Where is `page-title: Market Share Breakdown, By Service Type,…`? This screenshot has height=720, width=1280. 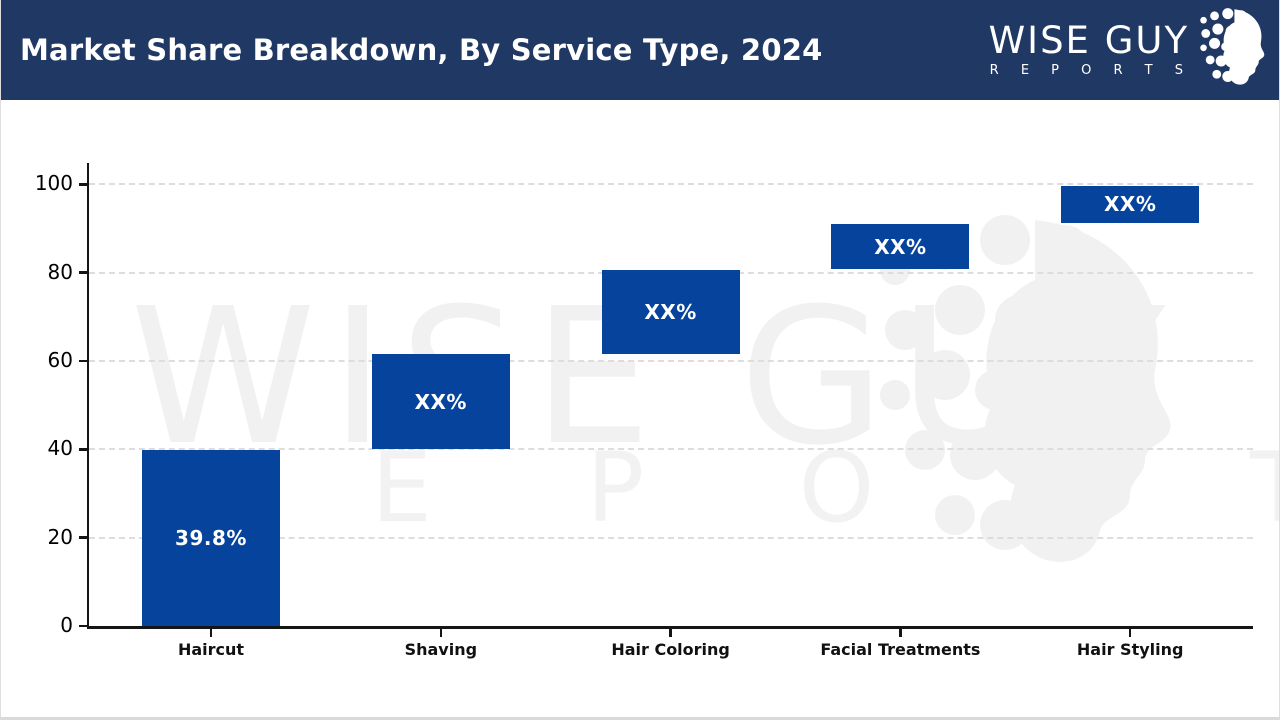
page-title: Market Share Breakdown, By Service Type,… is located at coordinates (421, 50).